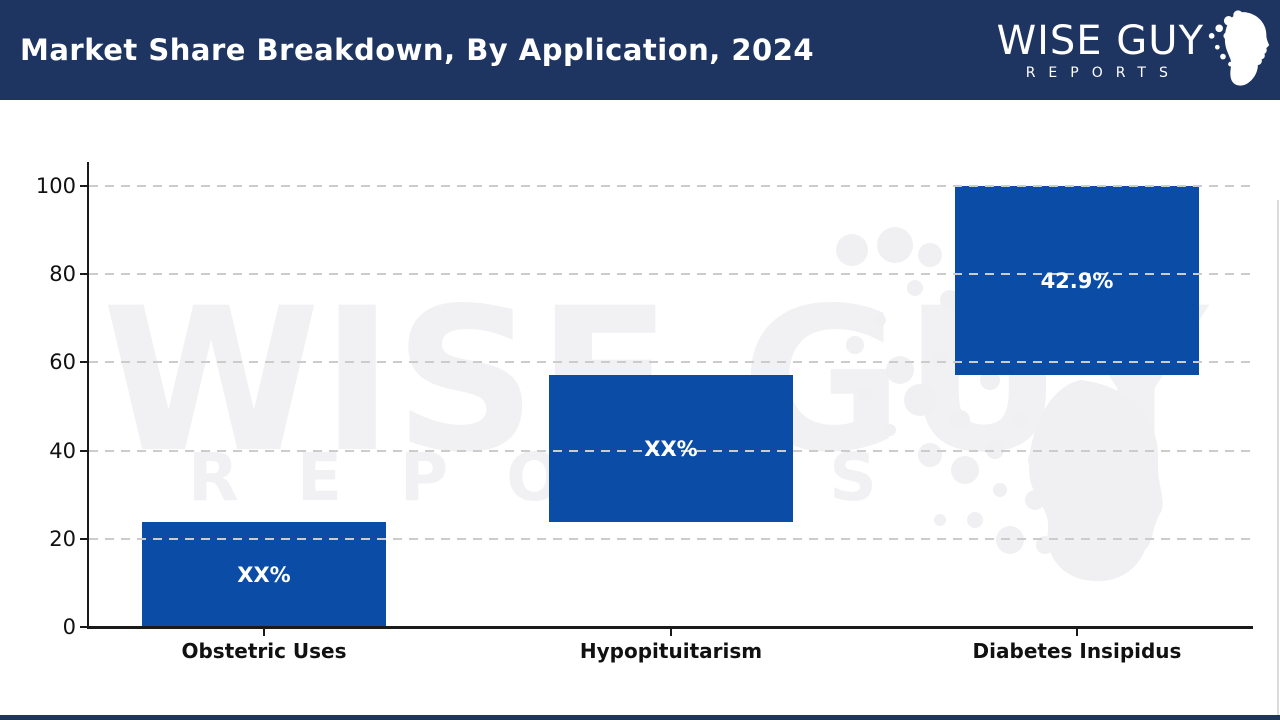 Image resolution: width=1280 pixels, height=720 pixels. I want to click on y-tick-label: 60, so click(62, 362).